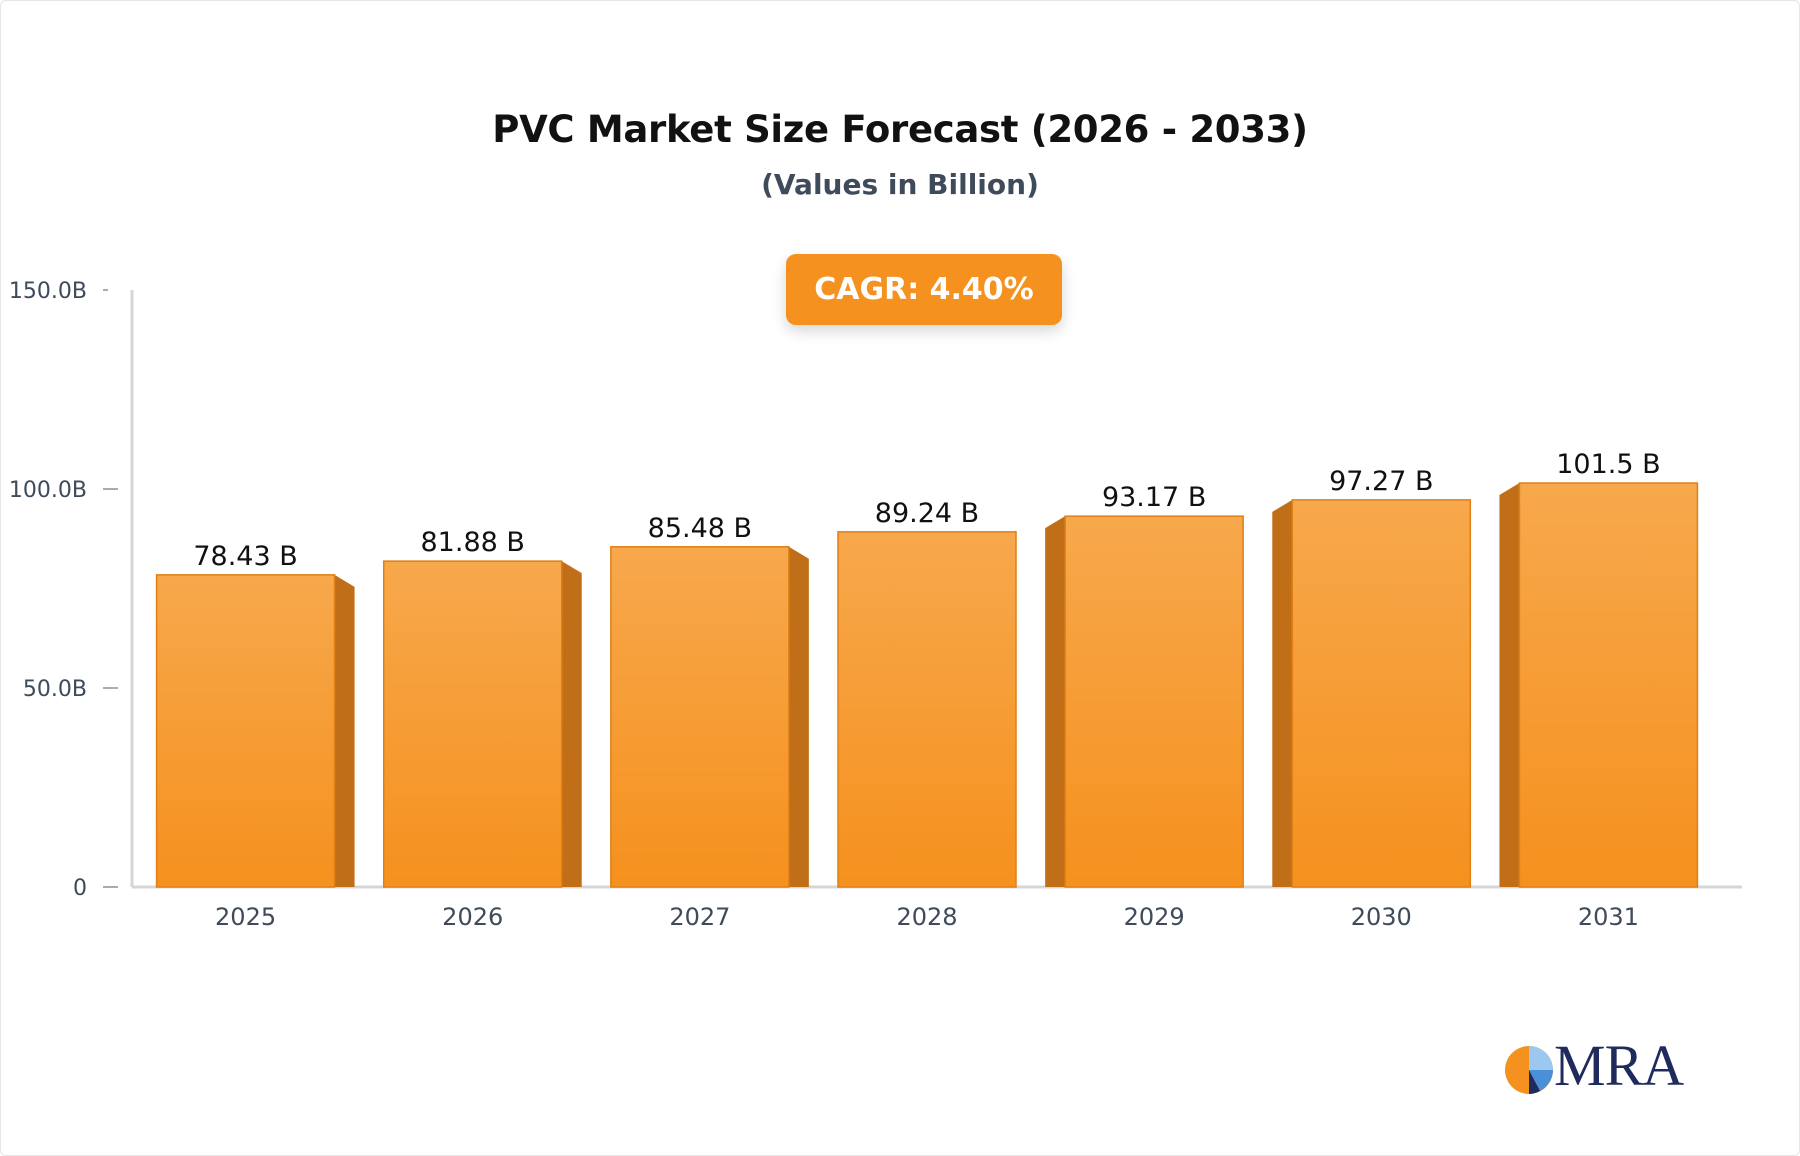 The image size is (1800, 1156). What do you see at coordinates (1608, 464) in the screenshot?
I see `data-label: 101.5 B` at bounding box center [1608, 464].